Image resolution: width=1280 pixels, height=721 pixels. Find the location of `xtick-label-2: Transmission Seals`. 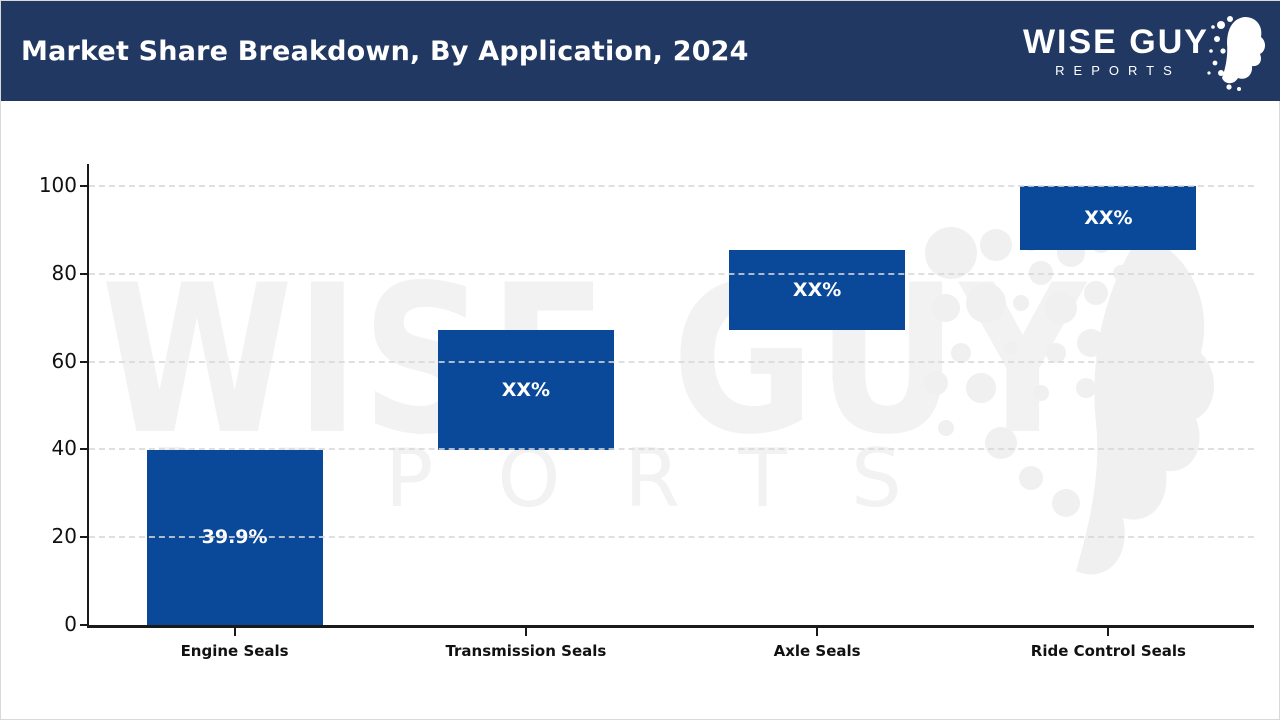

xtick-label-2: Transmission Seals is located at coordinates (526, 651).